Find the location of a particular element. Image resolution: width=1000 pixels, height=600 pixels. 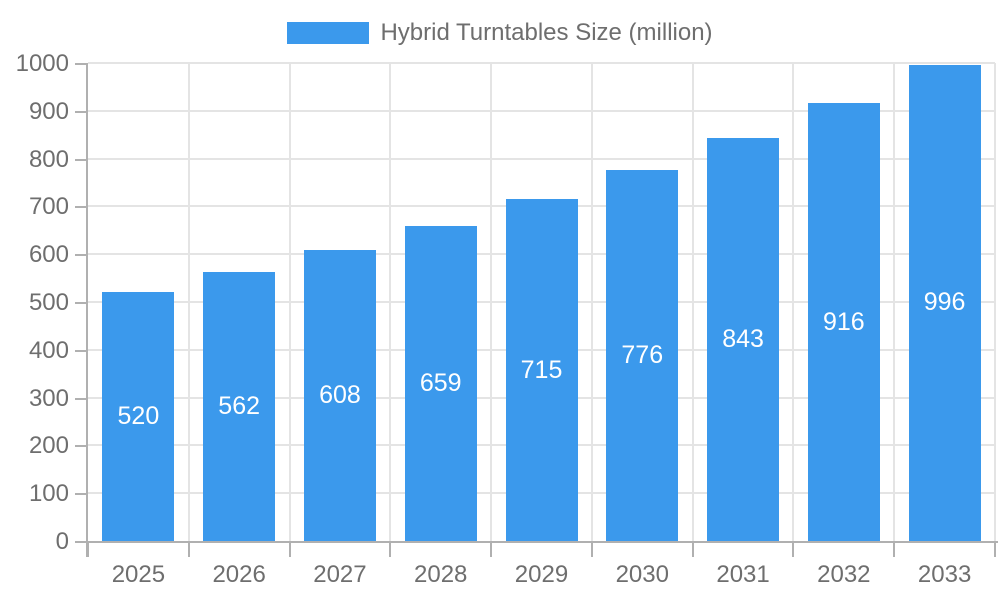

x-axis-tick-label: 2032 is located at coordinates (844, 574).